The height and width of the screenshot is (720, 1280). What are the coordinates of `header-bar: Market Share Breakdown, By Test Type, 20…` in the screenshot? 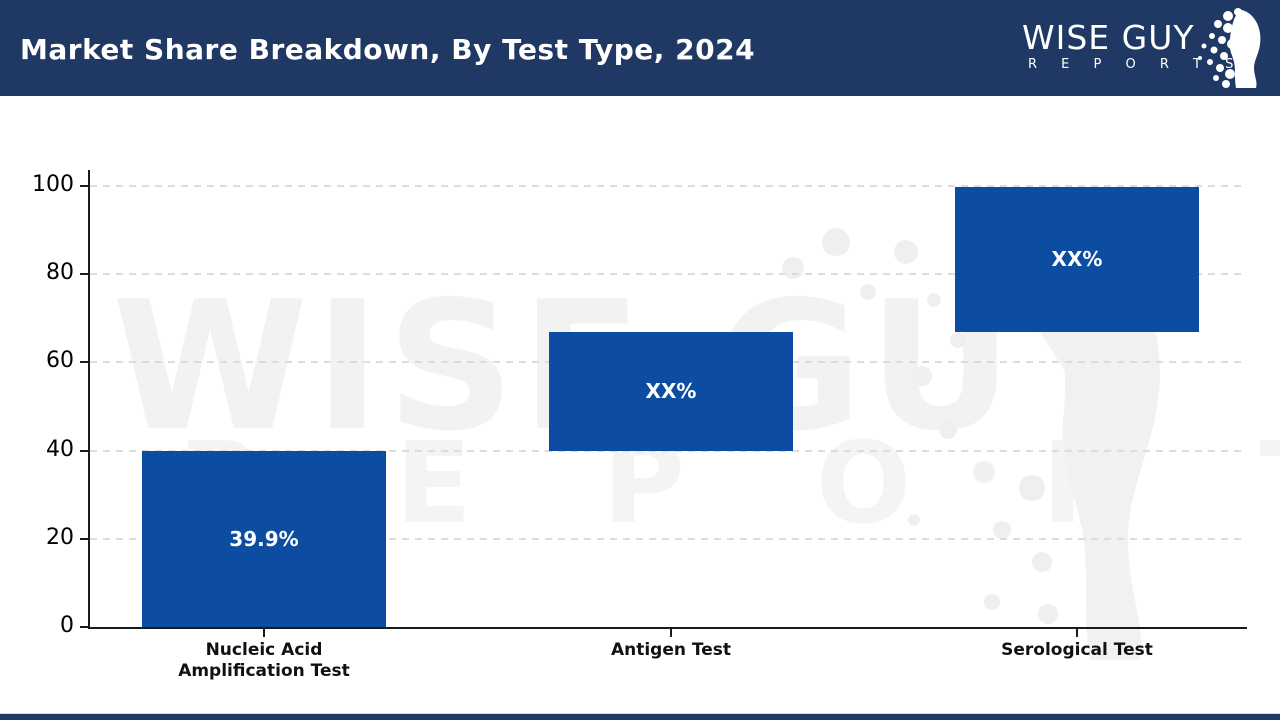 It's located at (640, 48).